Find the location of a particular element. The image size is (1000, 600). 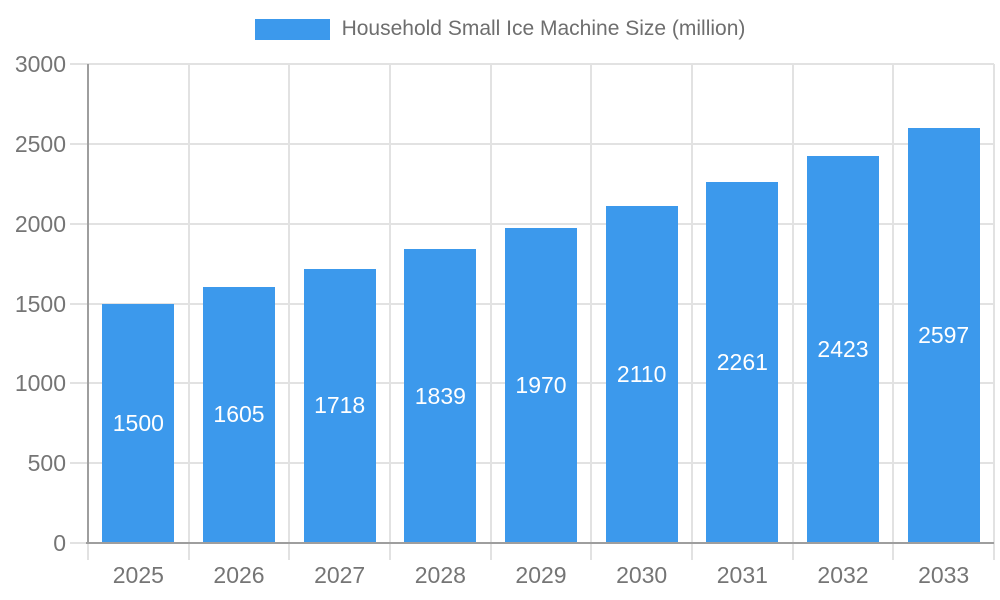

bar-value-label: 1839 is located at coordinates (440, 395).